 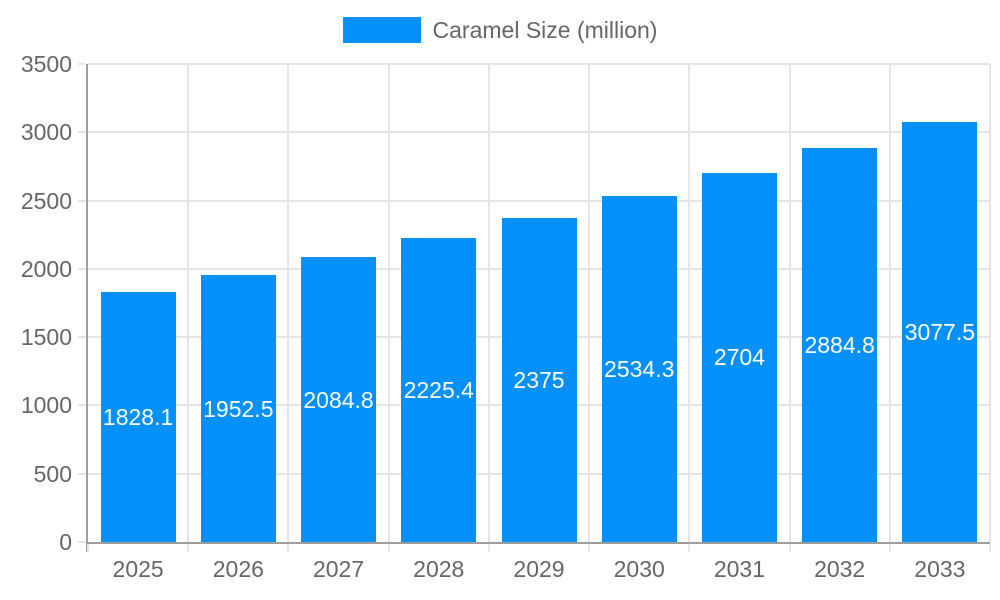 I want to click on bar-2028, so click(x=439, y=390).